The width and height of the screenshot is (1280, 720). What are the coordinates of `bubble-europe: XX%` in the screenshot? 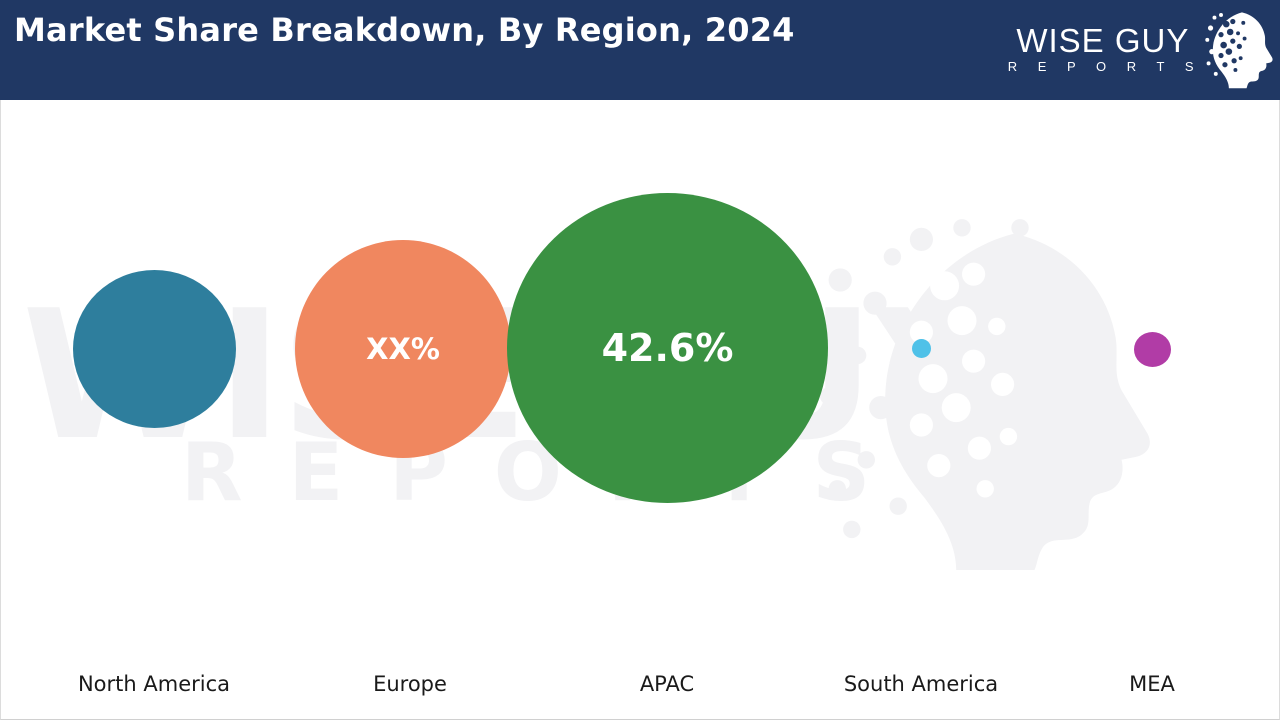 It's located at (403, 349).